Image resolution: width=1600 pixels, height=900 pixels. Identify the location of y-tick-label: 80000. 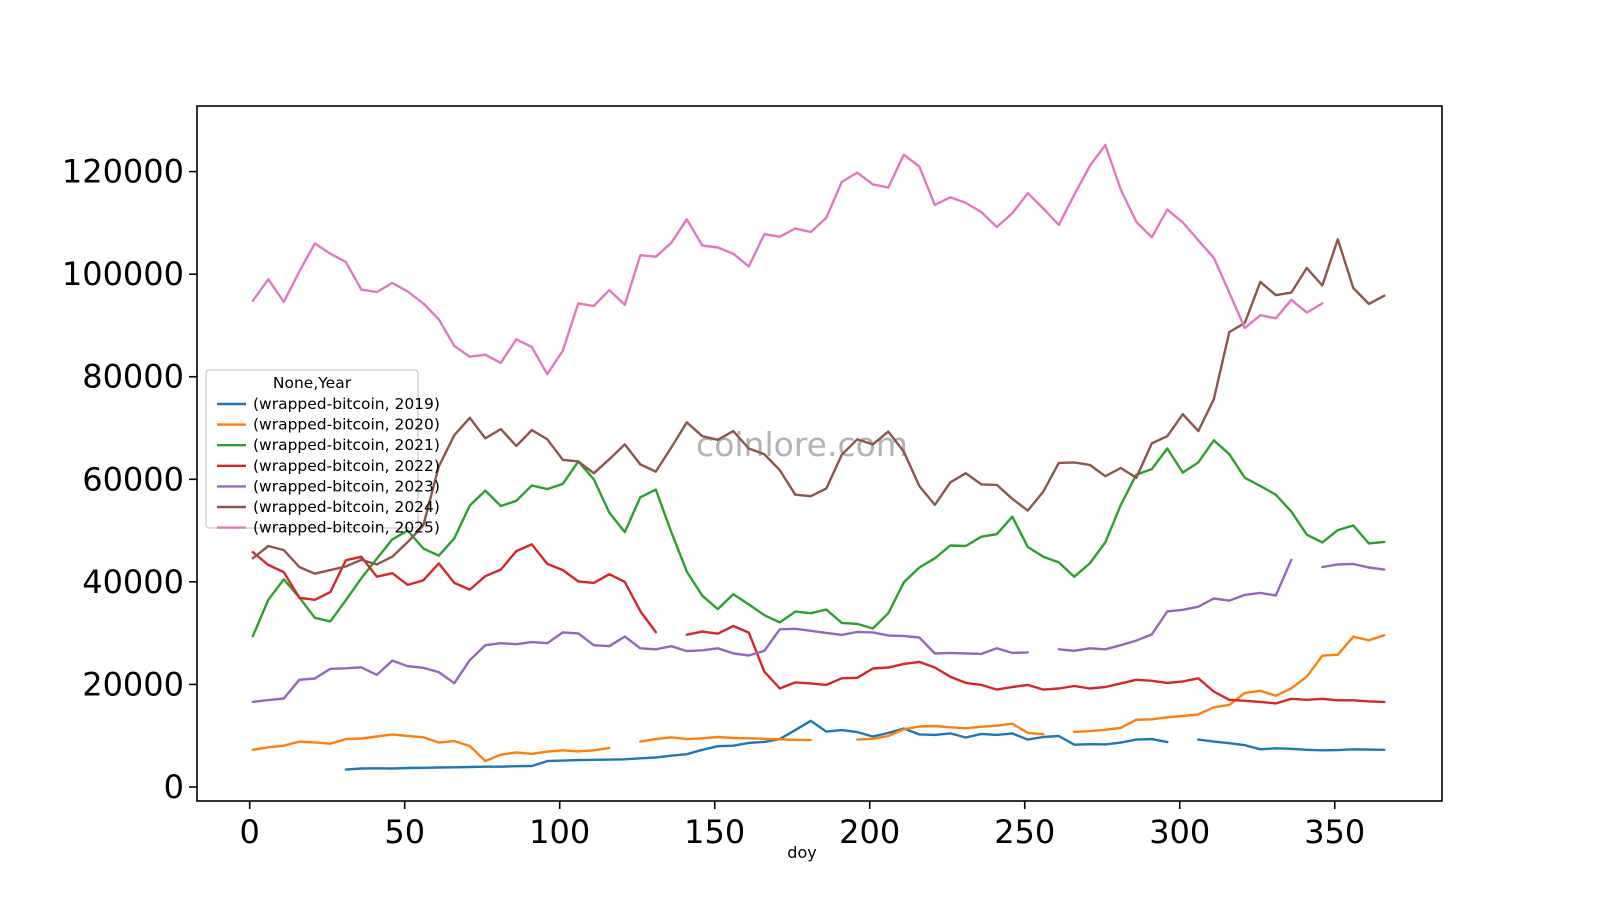
(133, 377).